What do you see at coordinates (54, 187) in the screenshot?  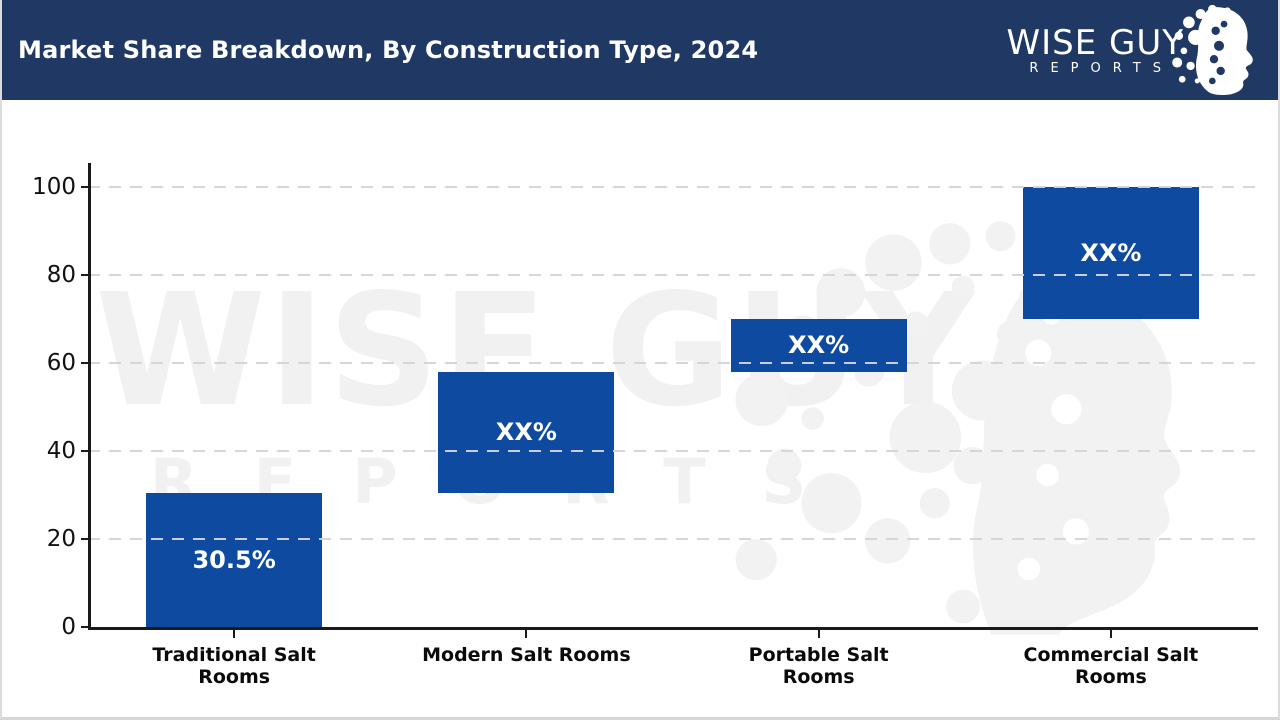 I see `y-tick-label: 100` at bounding box center [54, 187].